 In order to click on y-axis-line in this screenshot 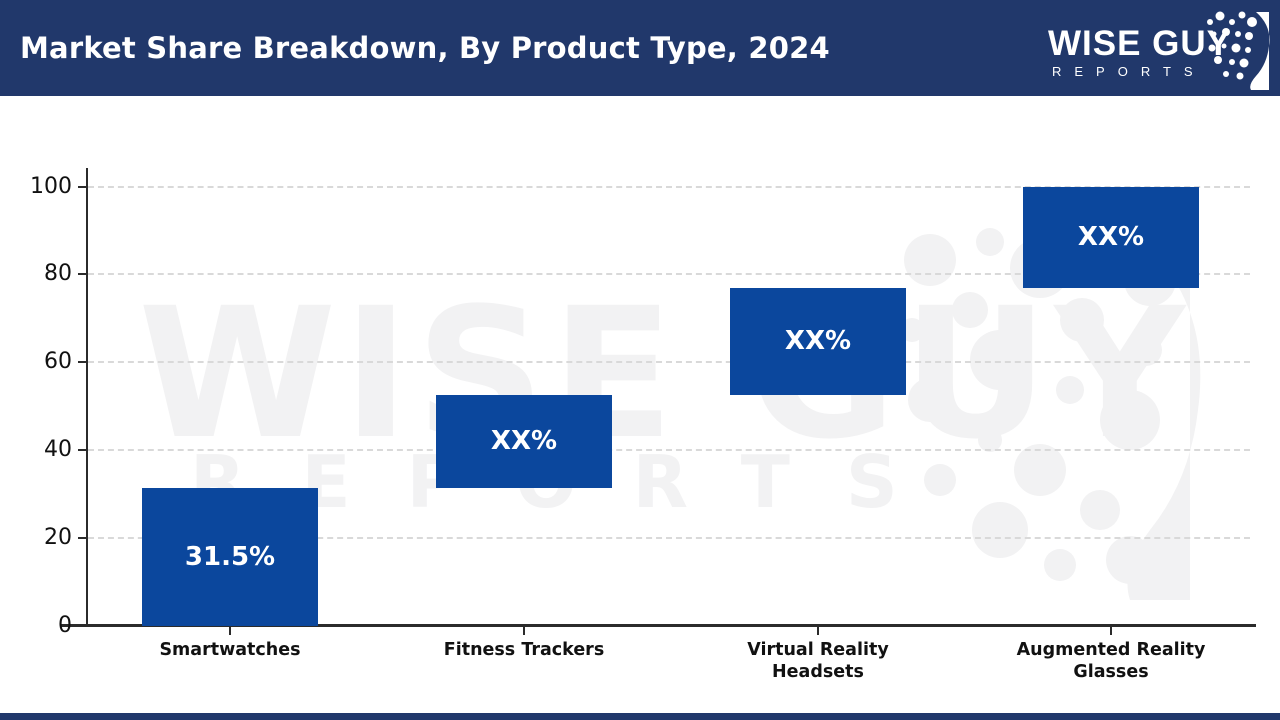, I will do `click(87, 397)`.